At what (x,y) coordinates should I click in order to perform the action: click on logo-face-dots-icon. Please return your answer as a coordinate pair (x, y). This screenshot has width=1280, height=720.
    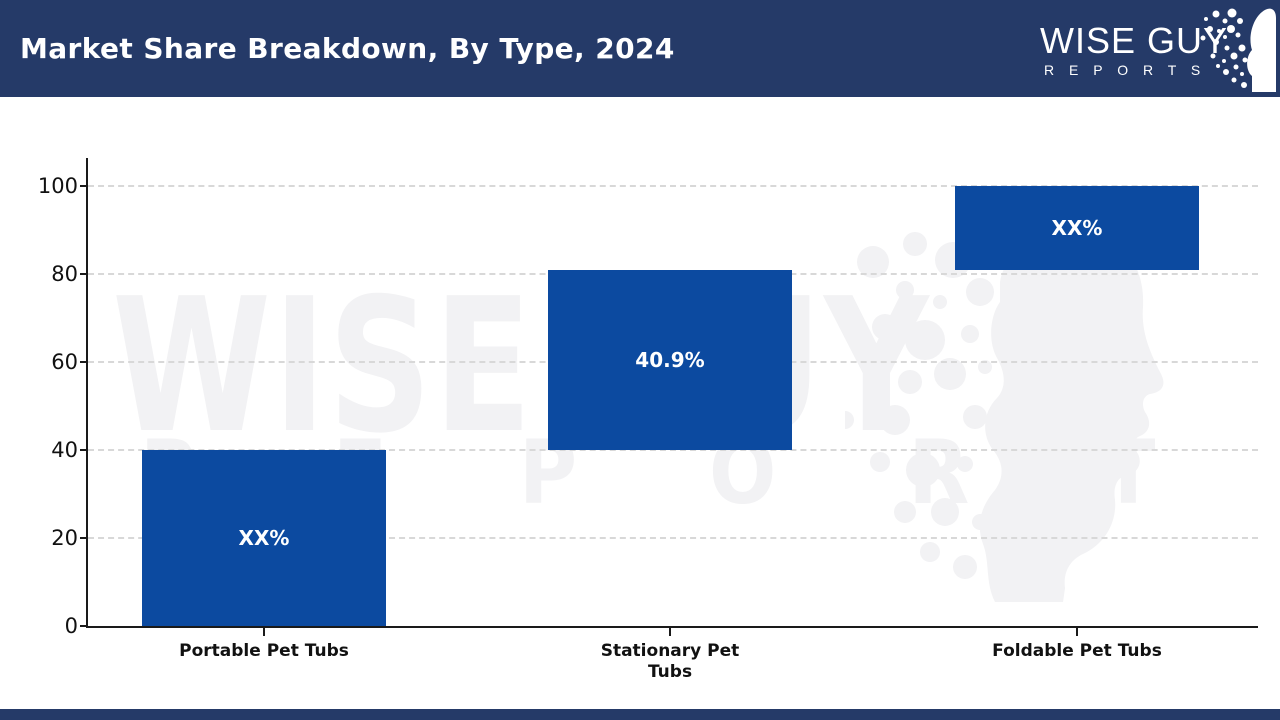
    Looking at the image, I should click on (1224, 48).